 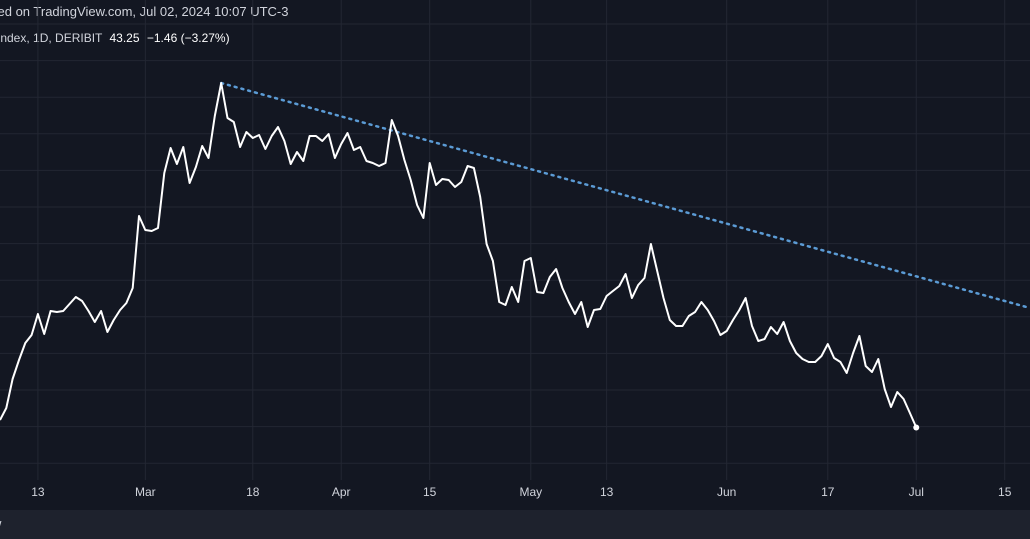 What do you see at coordinates (51, 38) in the screenshot?
I see `symbol-name: Index, 1D, DERIBIT` at bounding box center [51, 38].